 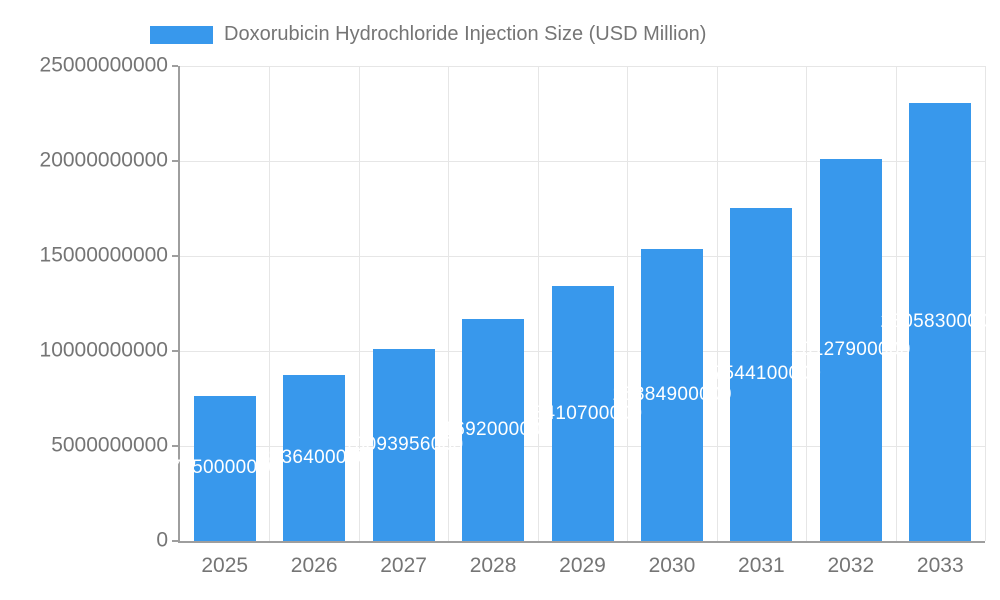 I want to click on bar-value-label-2027: 10093956000, so click(x=403, y=445).